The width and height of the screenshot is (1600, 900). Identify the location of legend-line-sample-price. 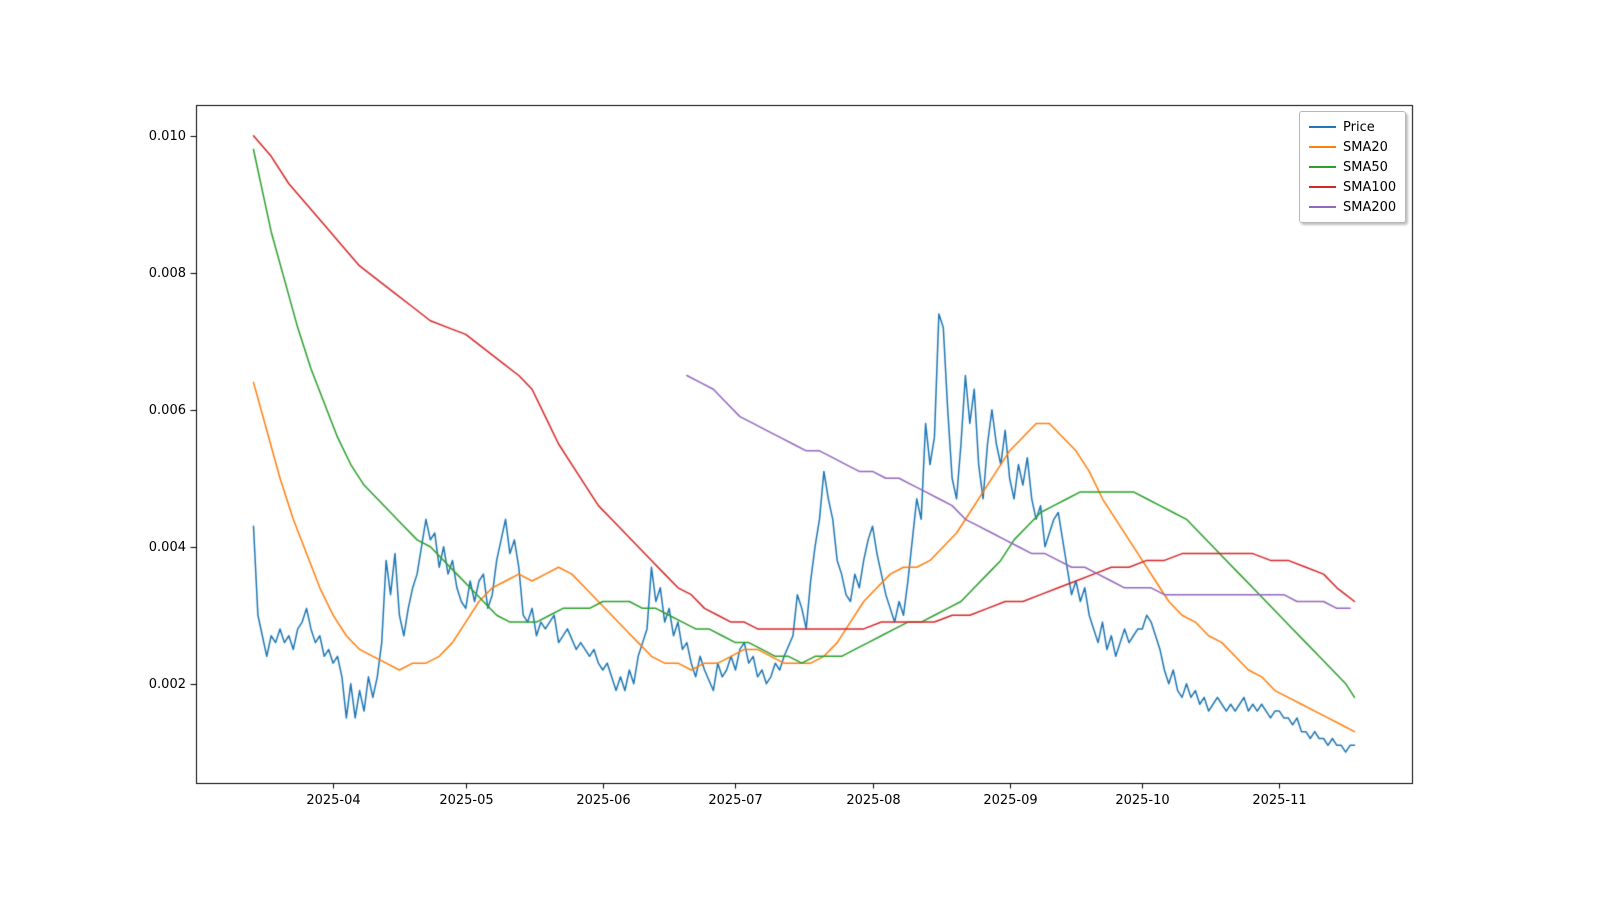
(1322, 127).